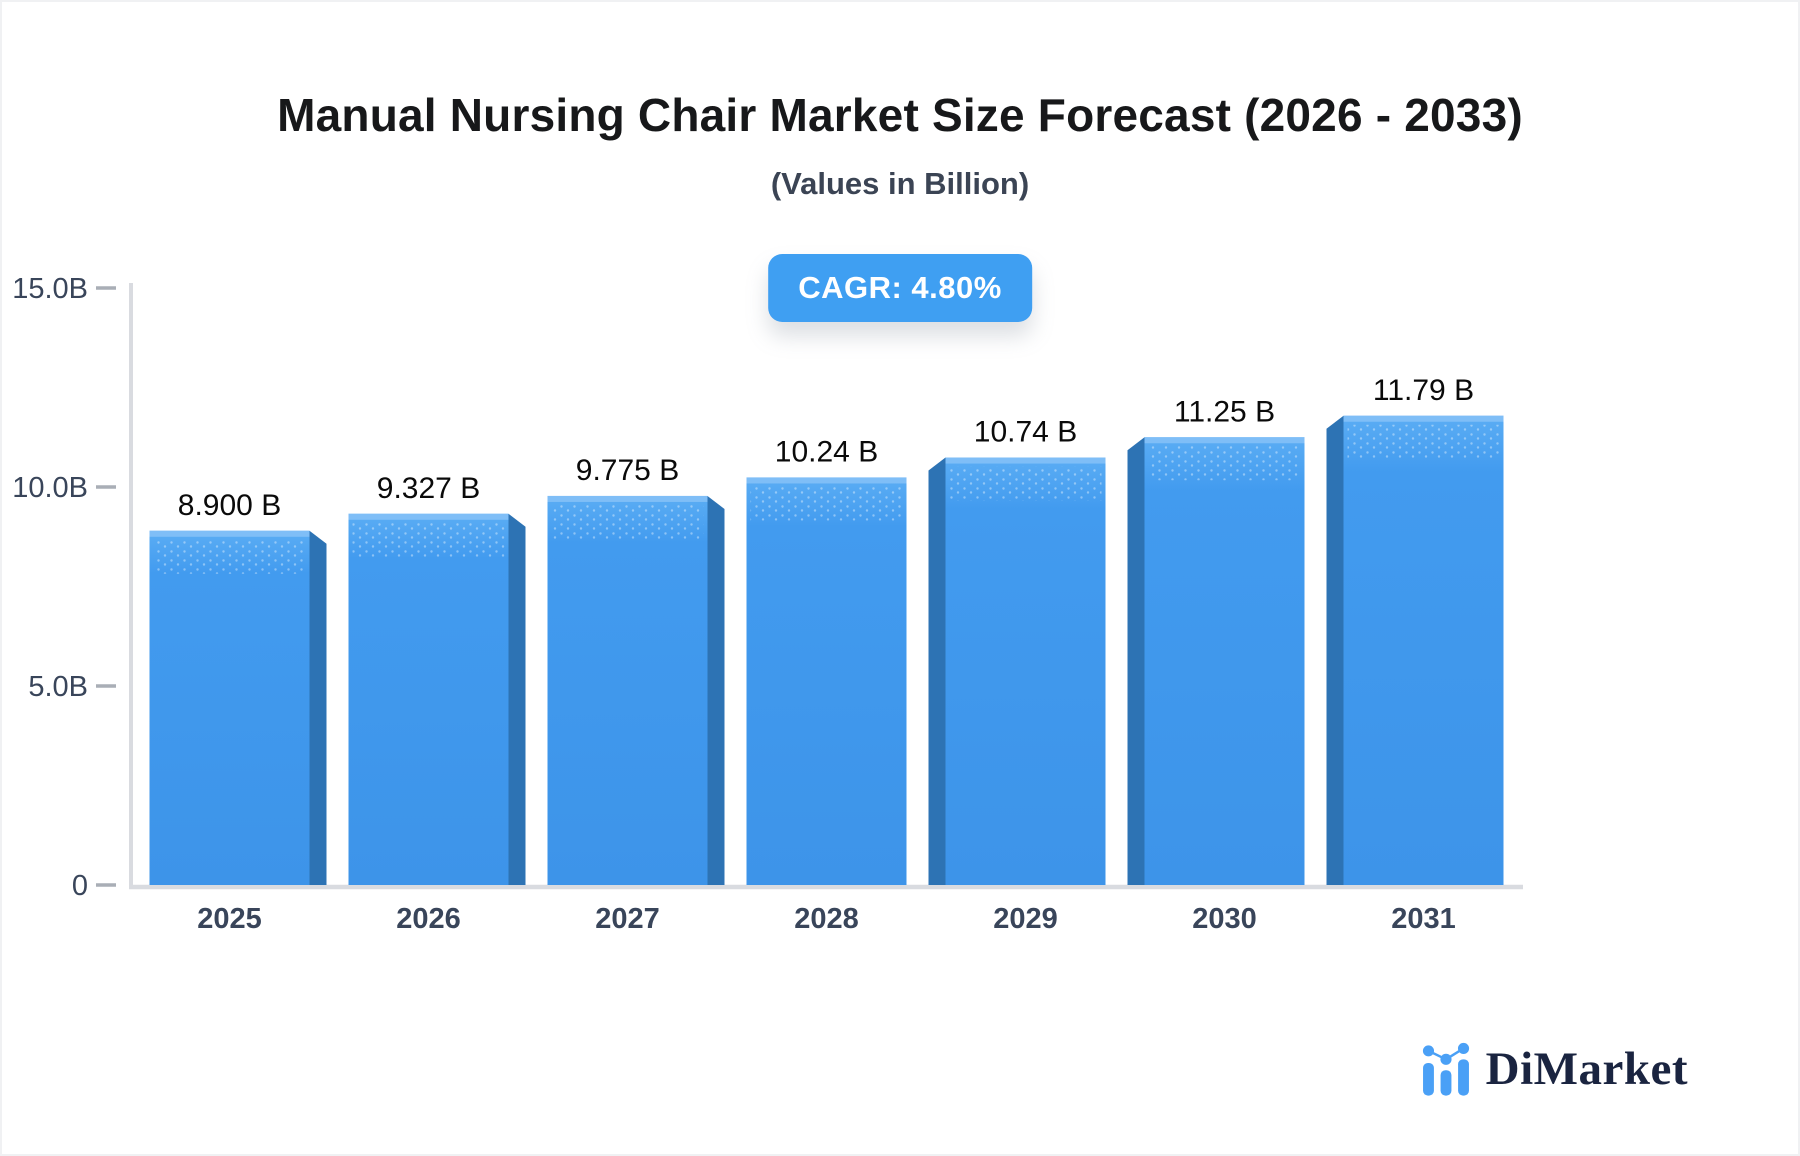  Describe the element at coordinates (229, 505) in the screenshot. I see `bar-value-label: 8.900 B` at that location.